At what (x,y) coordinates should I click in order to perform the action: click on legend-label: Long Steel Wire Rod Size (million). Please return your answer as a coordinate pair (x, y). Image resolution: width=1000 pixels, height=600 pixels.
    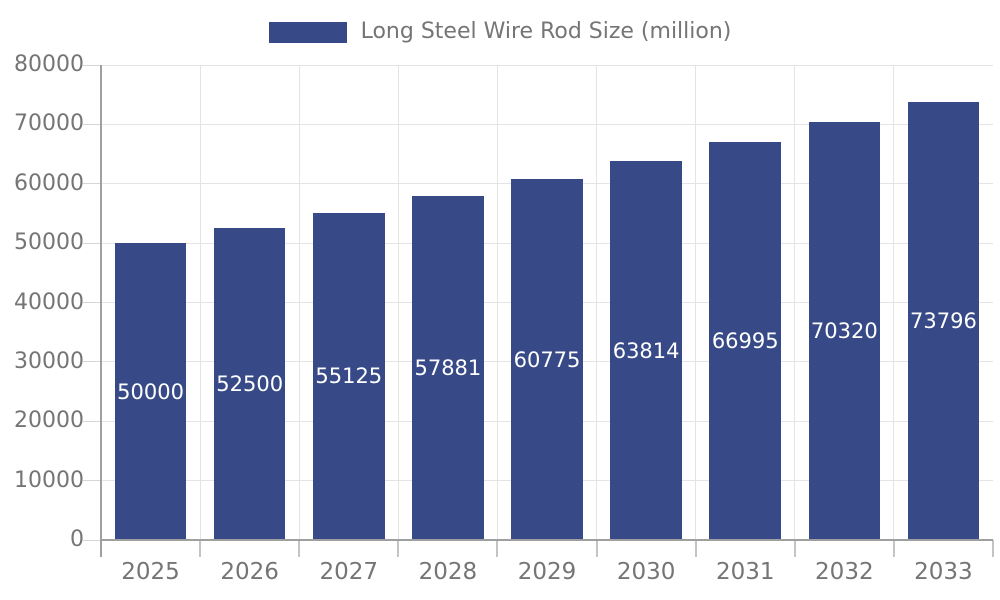
    Looking at the image, I should click on (546, 31).